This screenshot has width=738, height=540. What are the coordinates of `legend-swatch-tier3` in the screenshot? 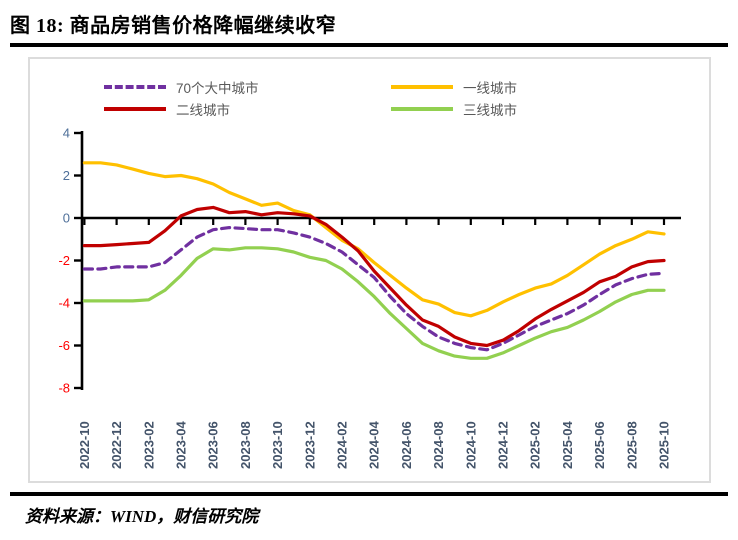 It's located at (422, 109).